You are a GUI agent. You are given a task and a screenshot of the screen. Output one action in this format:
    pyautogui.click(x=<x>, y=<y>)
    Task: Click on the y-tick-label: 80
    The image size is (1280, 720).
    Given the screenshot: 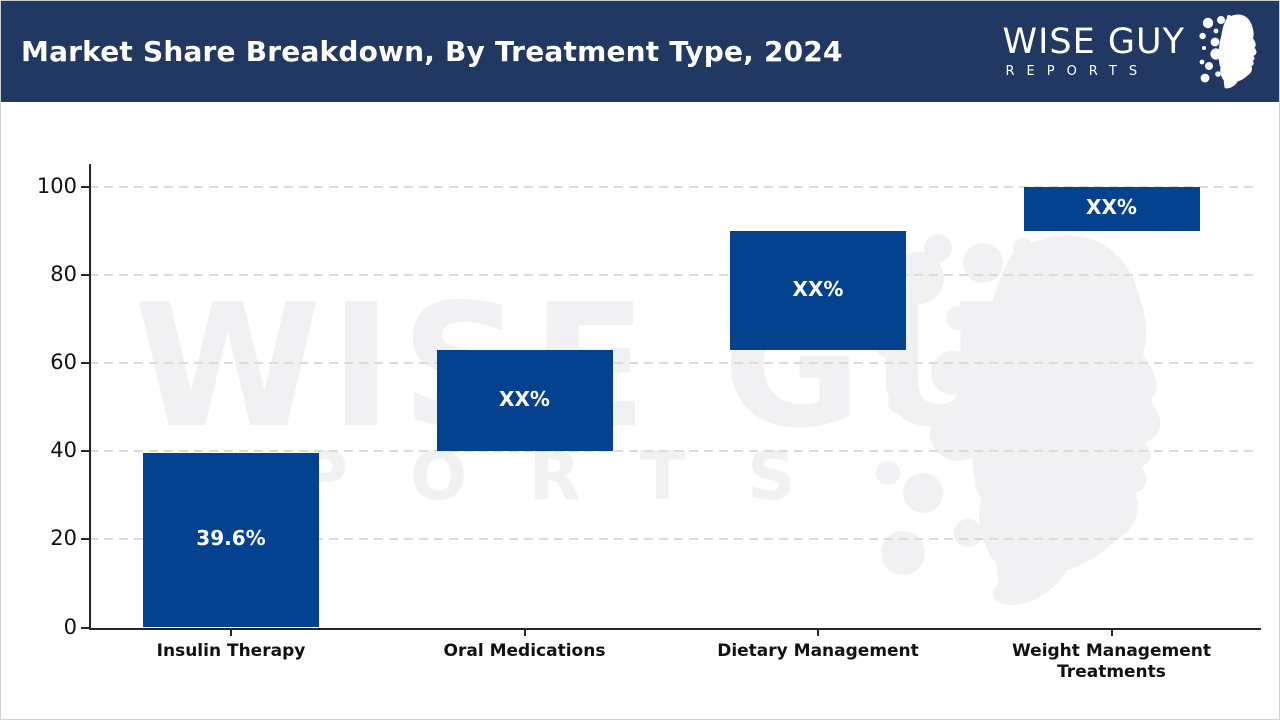 What is the action you would take?
    pyautogui.click(x=63, y=274)
    